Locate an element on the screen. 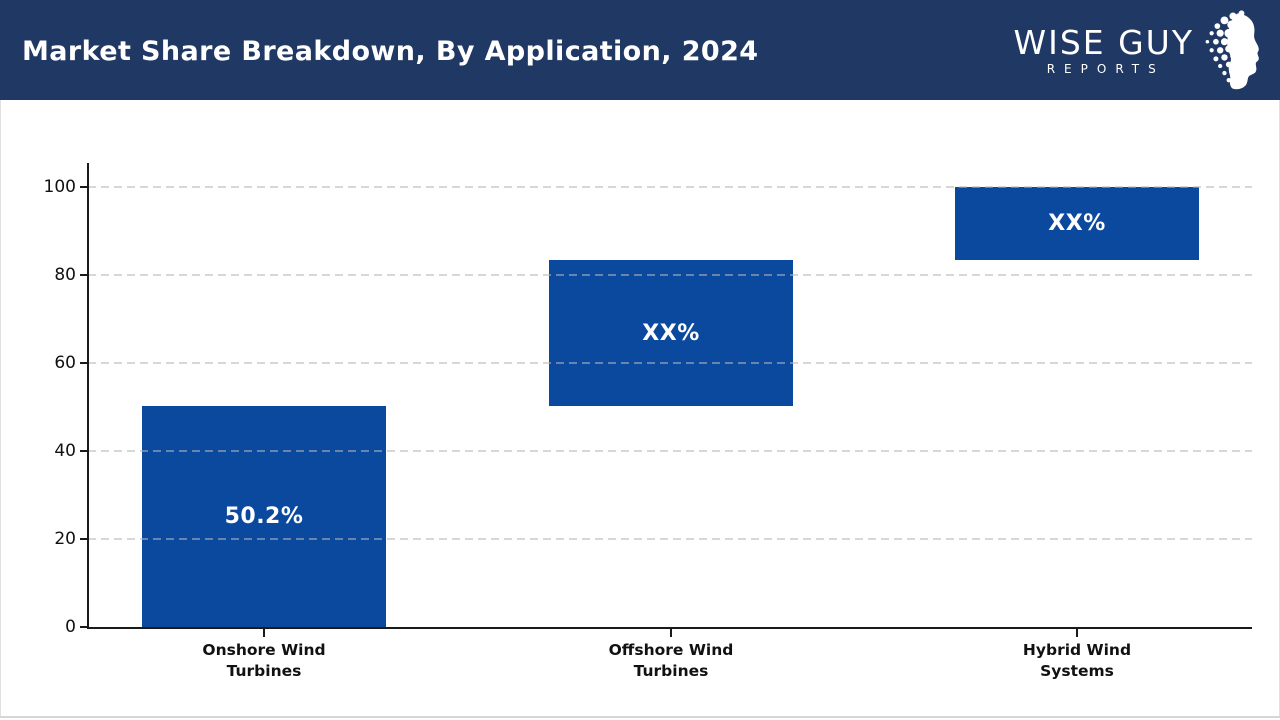 This screenshot has height=720, width=1280. category-label-line: Offshore Wind is located at coordinates (671, 650).